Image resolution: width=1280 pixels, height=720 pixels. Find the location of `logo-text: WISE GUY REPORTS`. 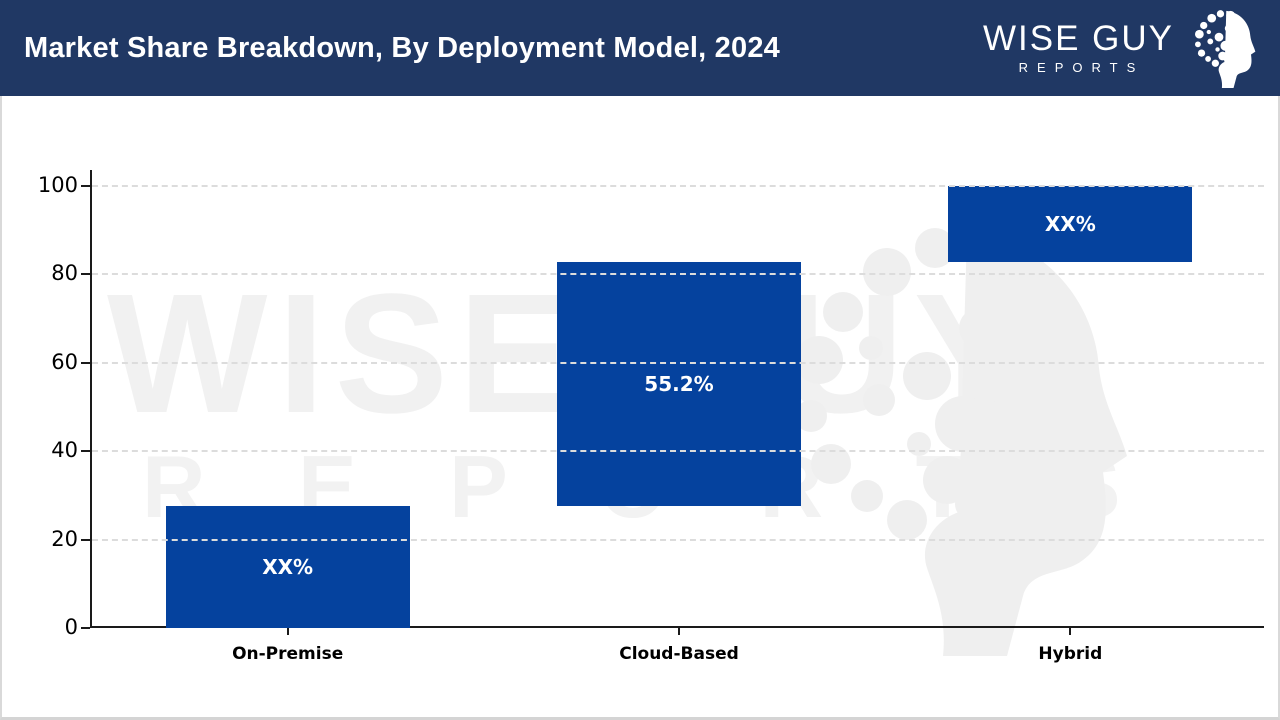

logo-text: WISE GUY REPORTS is located at coordinates (1078, 48).